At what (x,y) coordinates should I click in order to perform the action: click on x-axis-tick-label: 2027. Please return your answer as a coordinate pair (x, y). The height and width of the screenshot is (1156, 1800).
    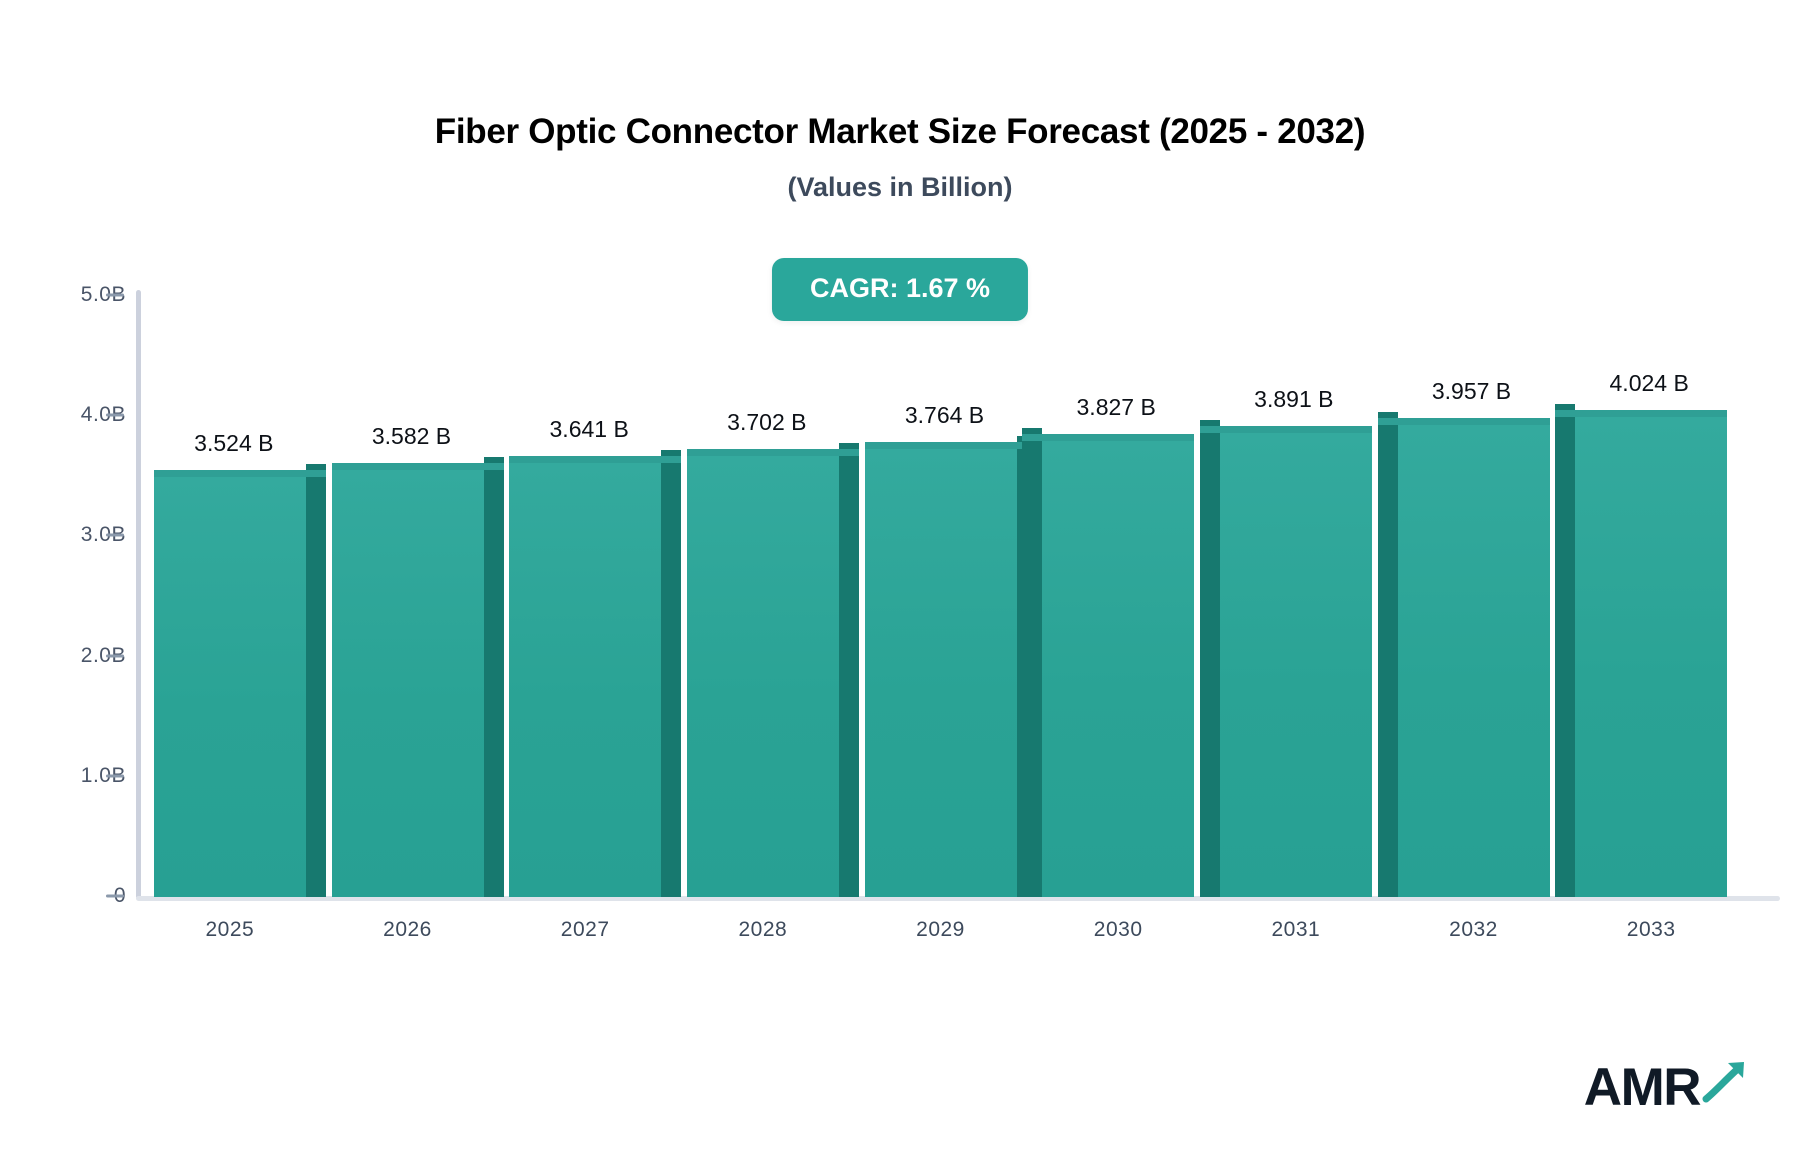
    Looking at the image, I should click on (585, 929).